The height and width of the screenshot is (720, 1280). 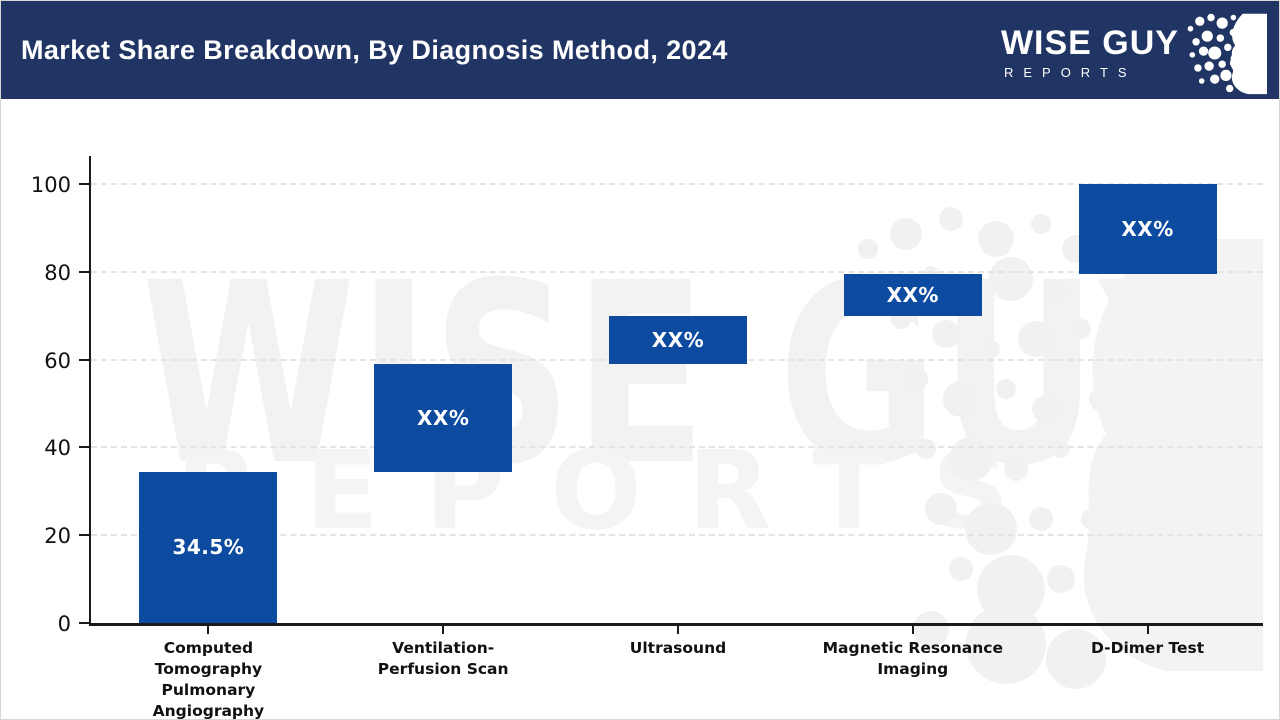 I want to click on x-axis-label: D-Dimer Test, so click(x=1148, y=648).